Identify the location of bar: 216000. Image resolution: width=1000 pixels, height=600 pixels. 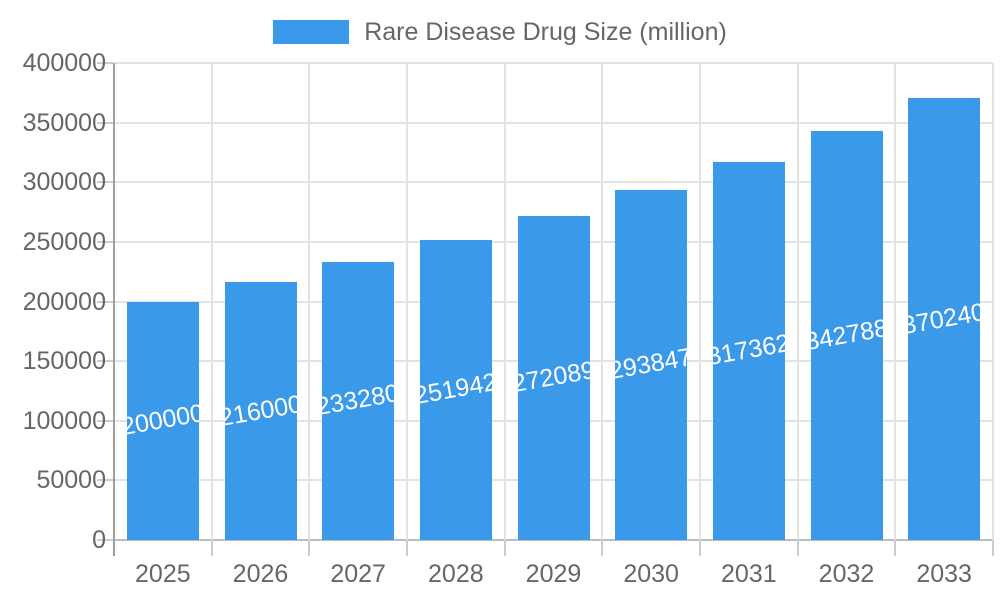
(260, 411).